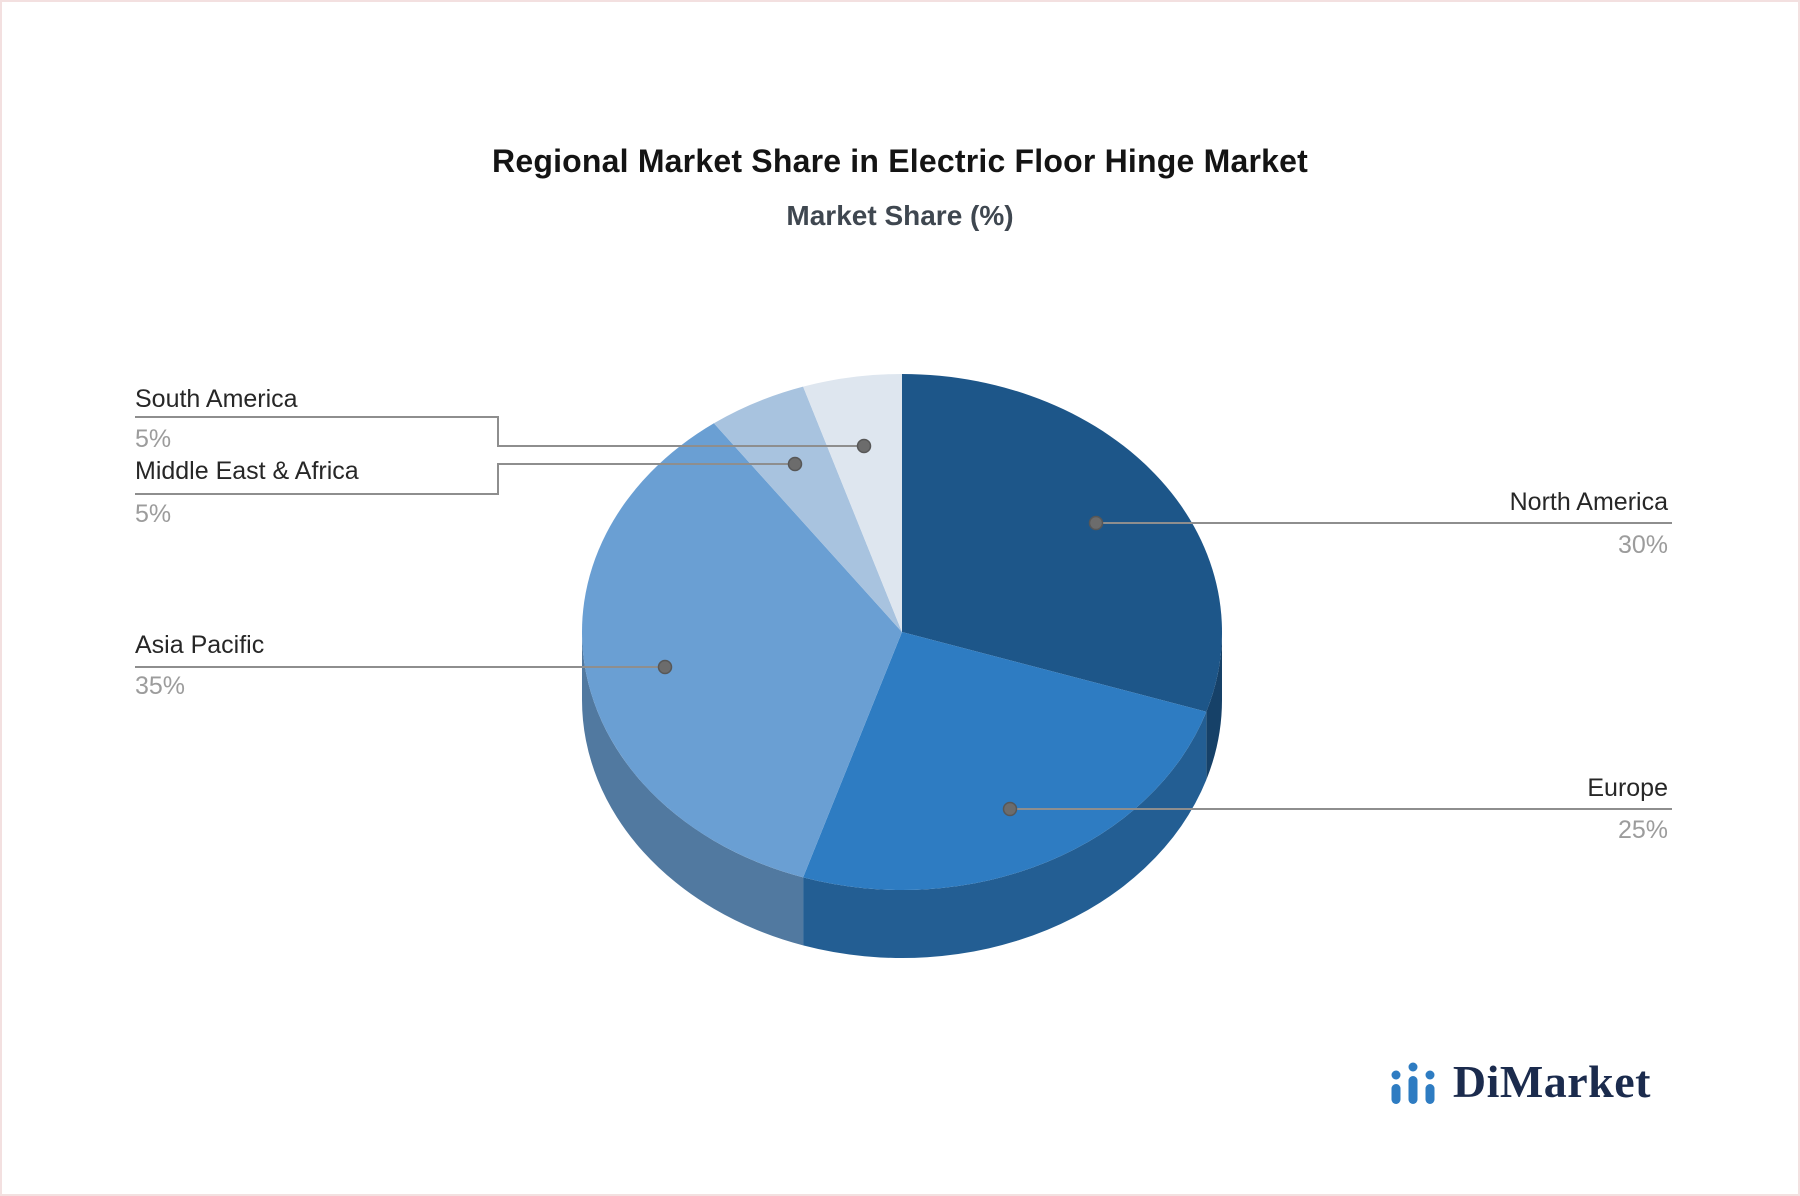 Image resolution: width=1800 pixels, height=1196 pixels. Describe the element at coordinates (1005, 834) in the screenshot. I see `pie-side-europe` at that location.